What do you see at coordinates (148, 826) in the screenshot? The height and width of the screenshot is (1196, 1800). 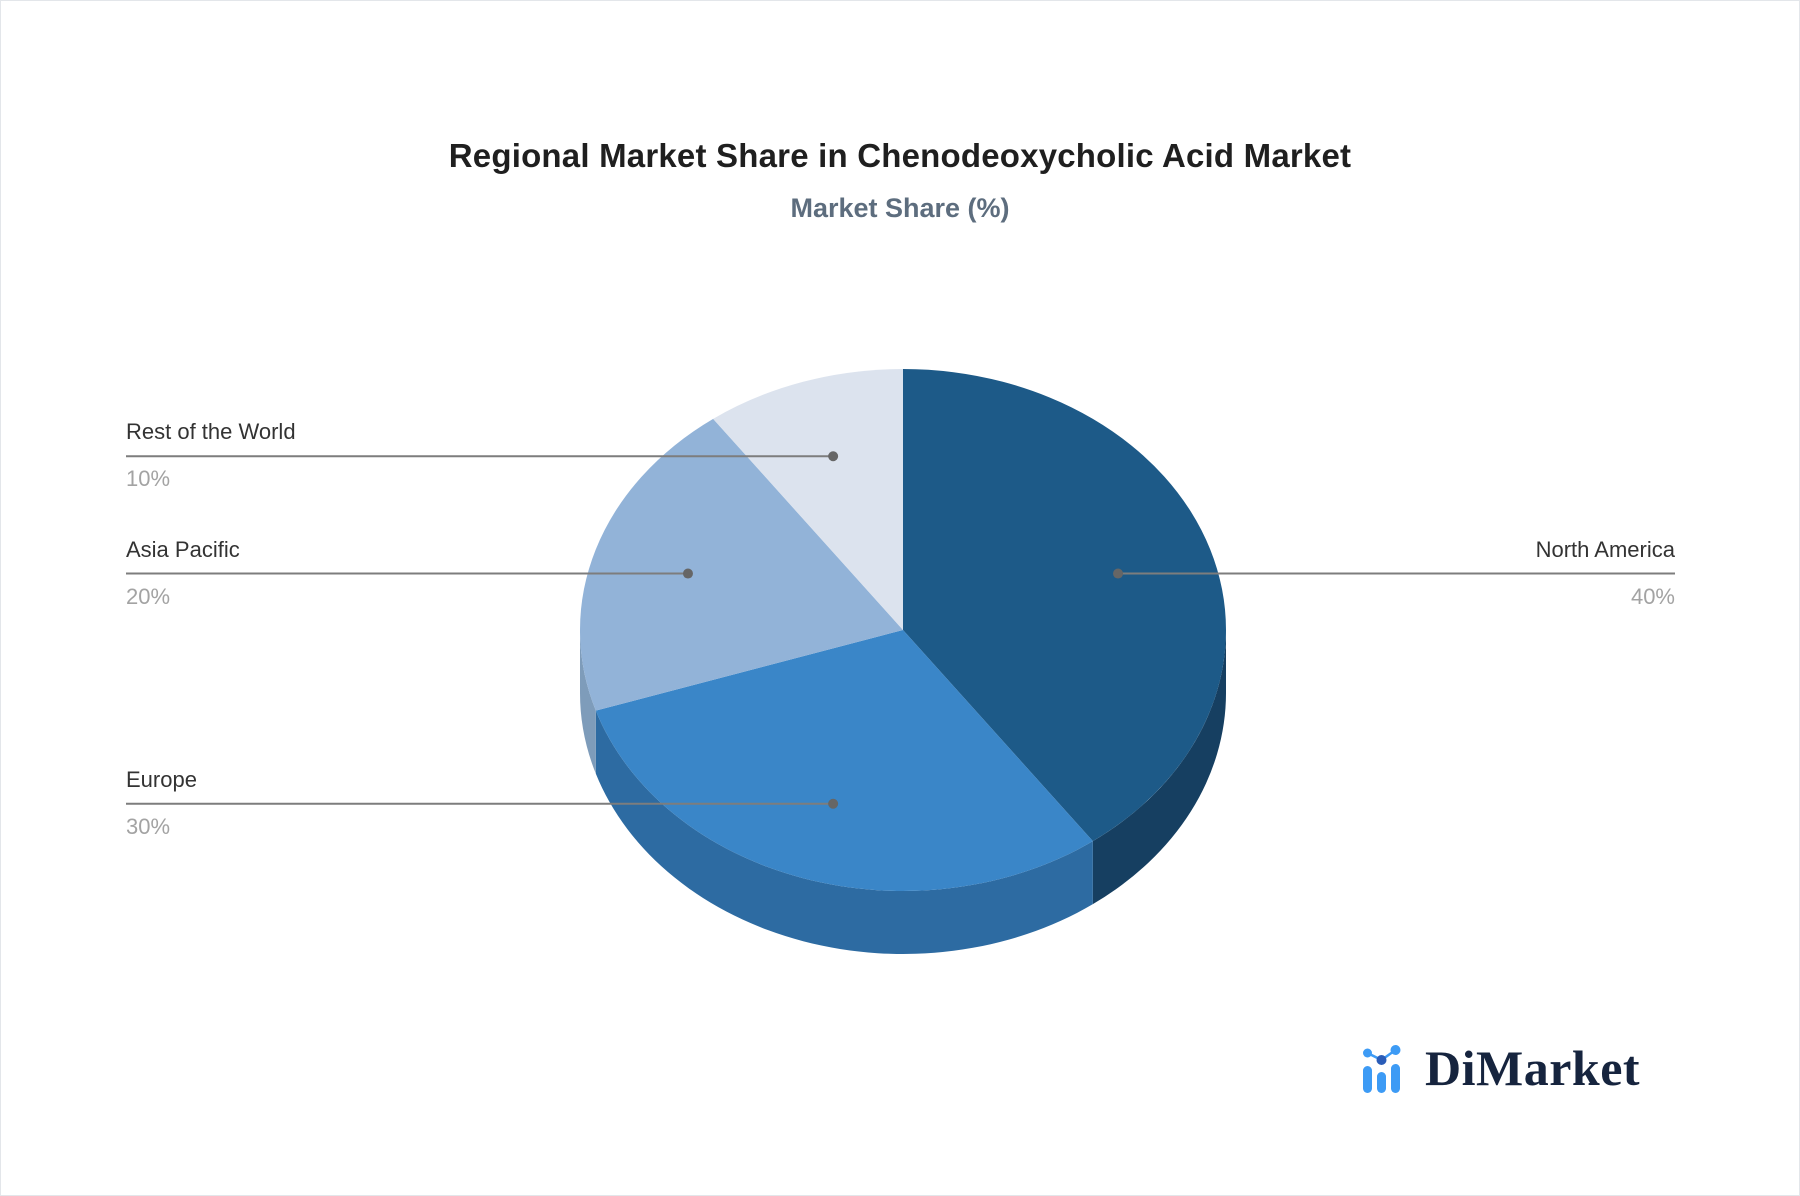 I see `slice-value: 30%` at bounding box center [148, 826].